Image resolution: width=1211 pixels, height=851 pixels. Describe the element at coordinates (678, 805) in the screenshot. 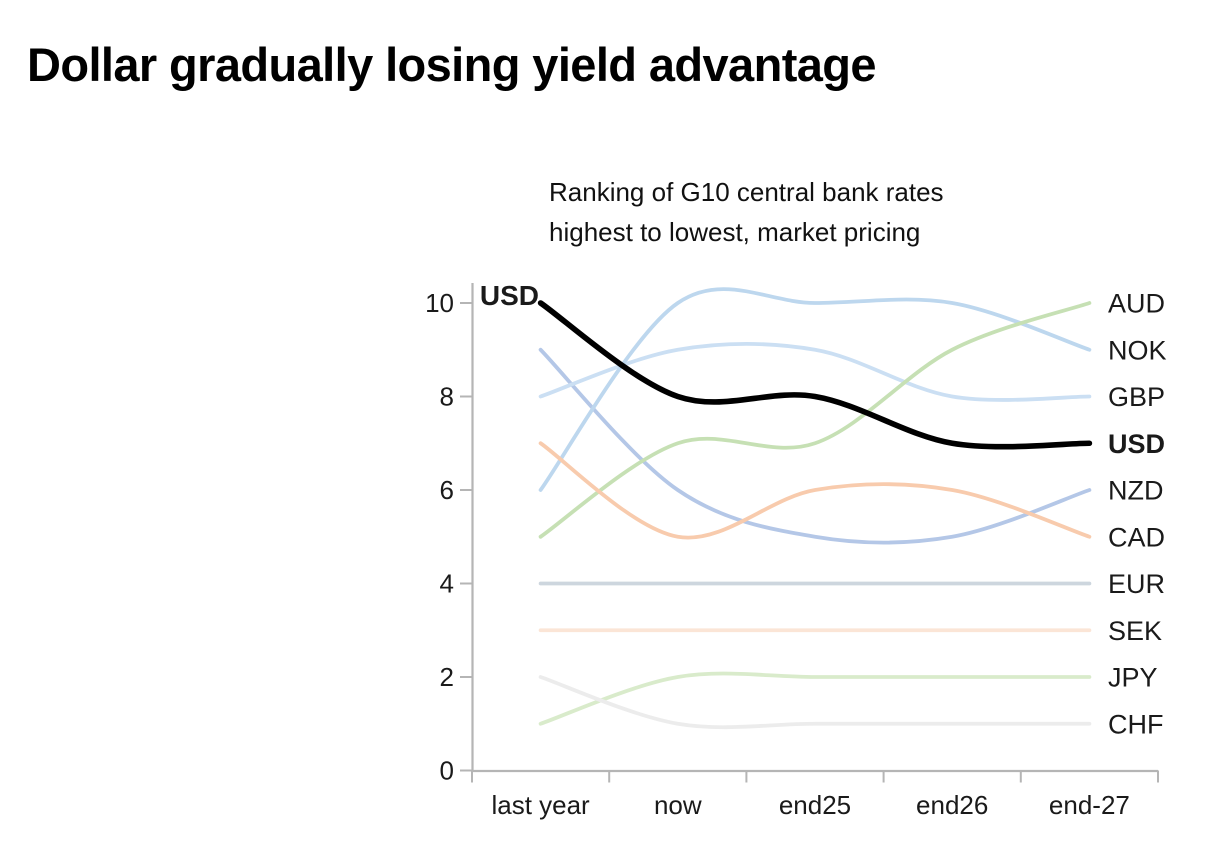

I see `x-category-label: now` at that location.